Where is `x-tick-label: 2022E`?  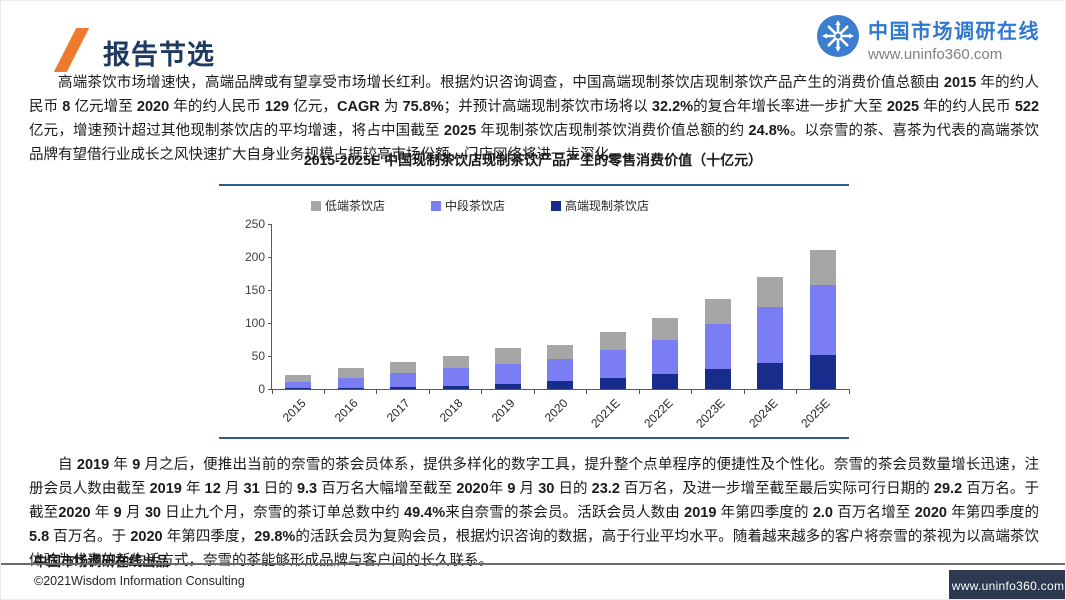
x-tick-label: 2022E is located at coordinates (658, 413).